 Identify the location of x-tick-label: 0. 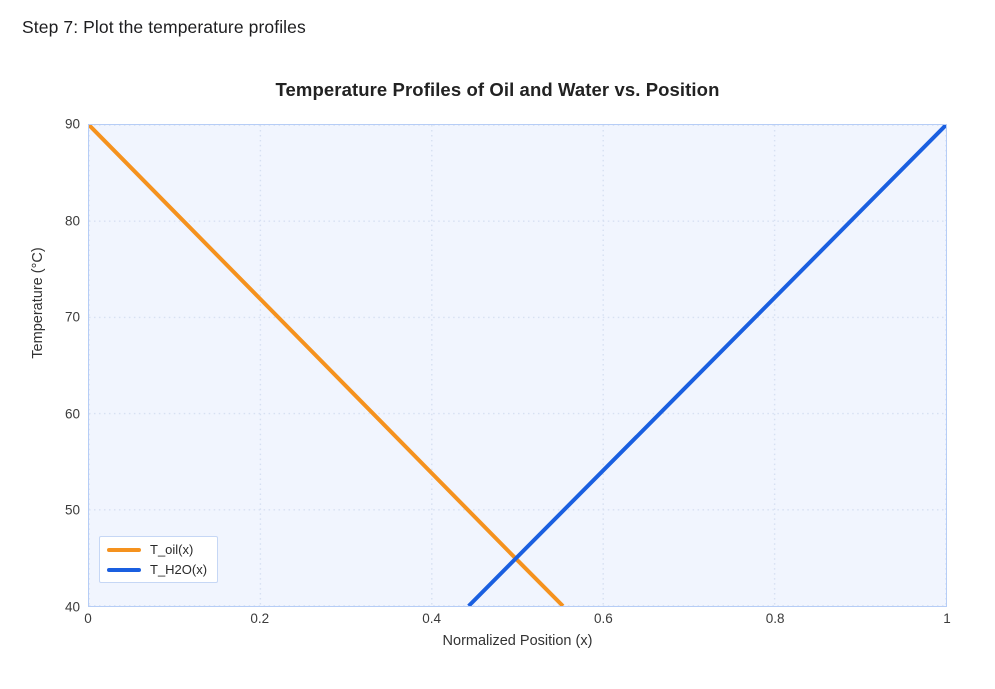
(88, 618).